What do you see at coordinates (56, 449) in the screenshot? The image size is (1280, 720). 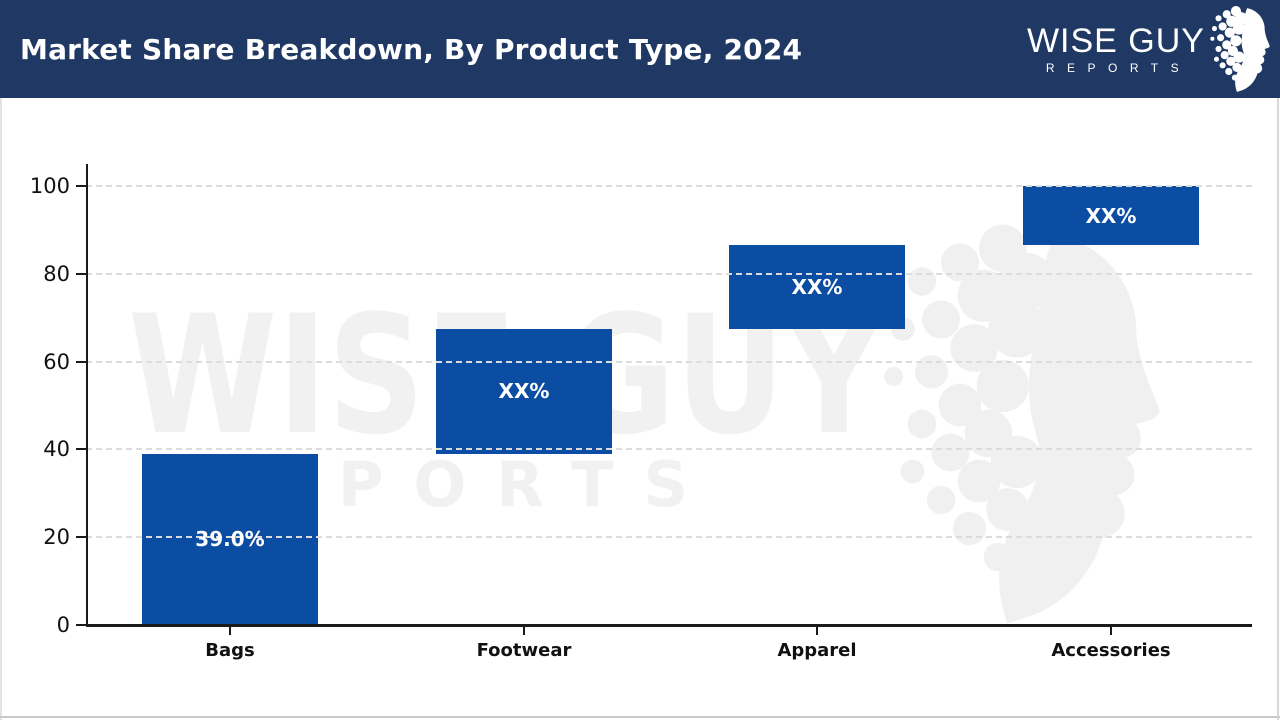 I see `y-tick-label-40: 40` at bounding box center [56, 449].